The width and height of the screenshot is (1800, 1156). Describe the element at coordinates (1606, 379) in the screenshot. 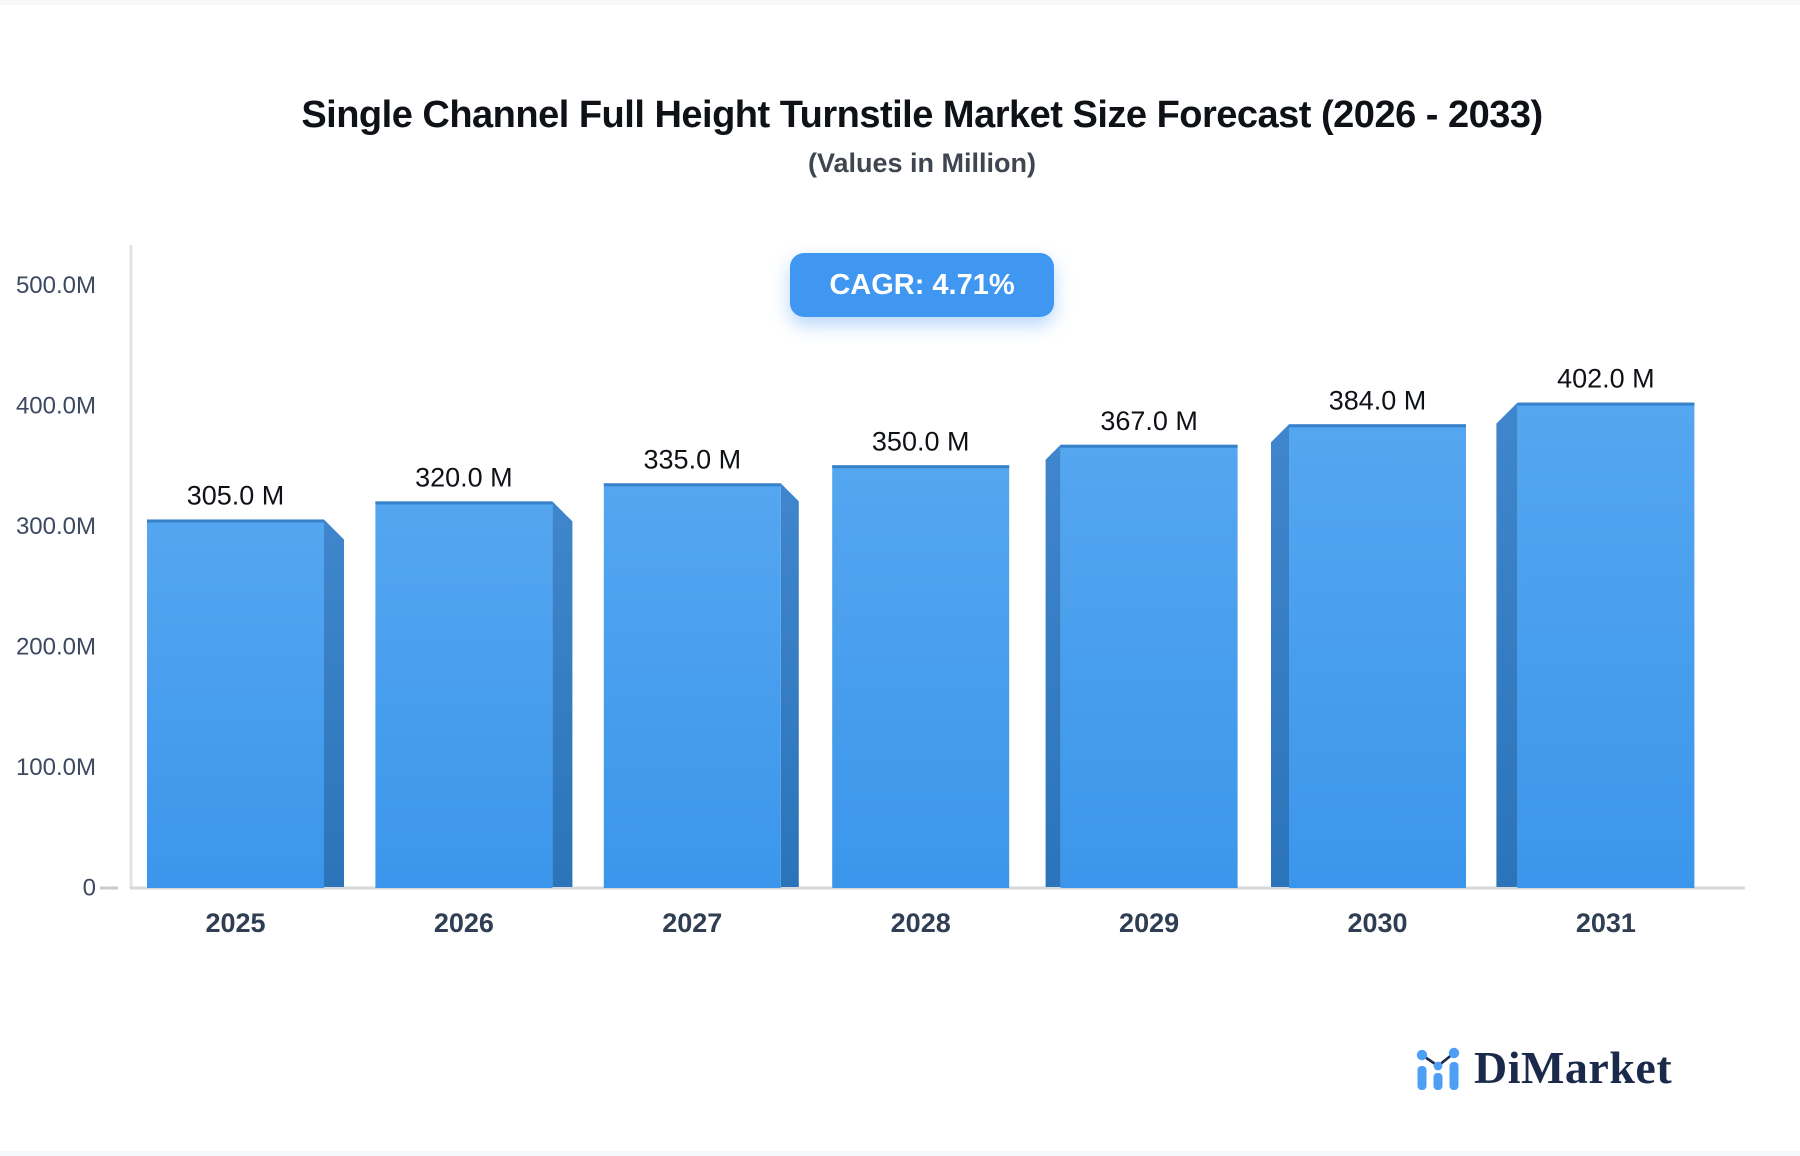

I see `bar-value-label: 402.0 M` at that location.